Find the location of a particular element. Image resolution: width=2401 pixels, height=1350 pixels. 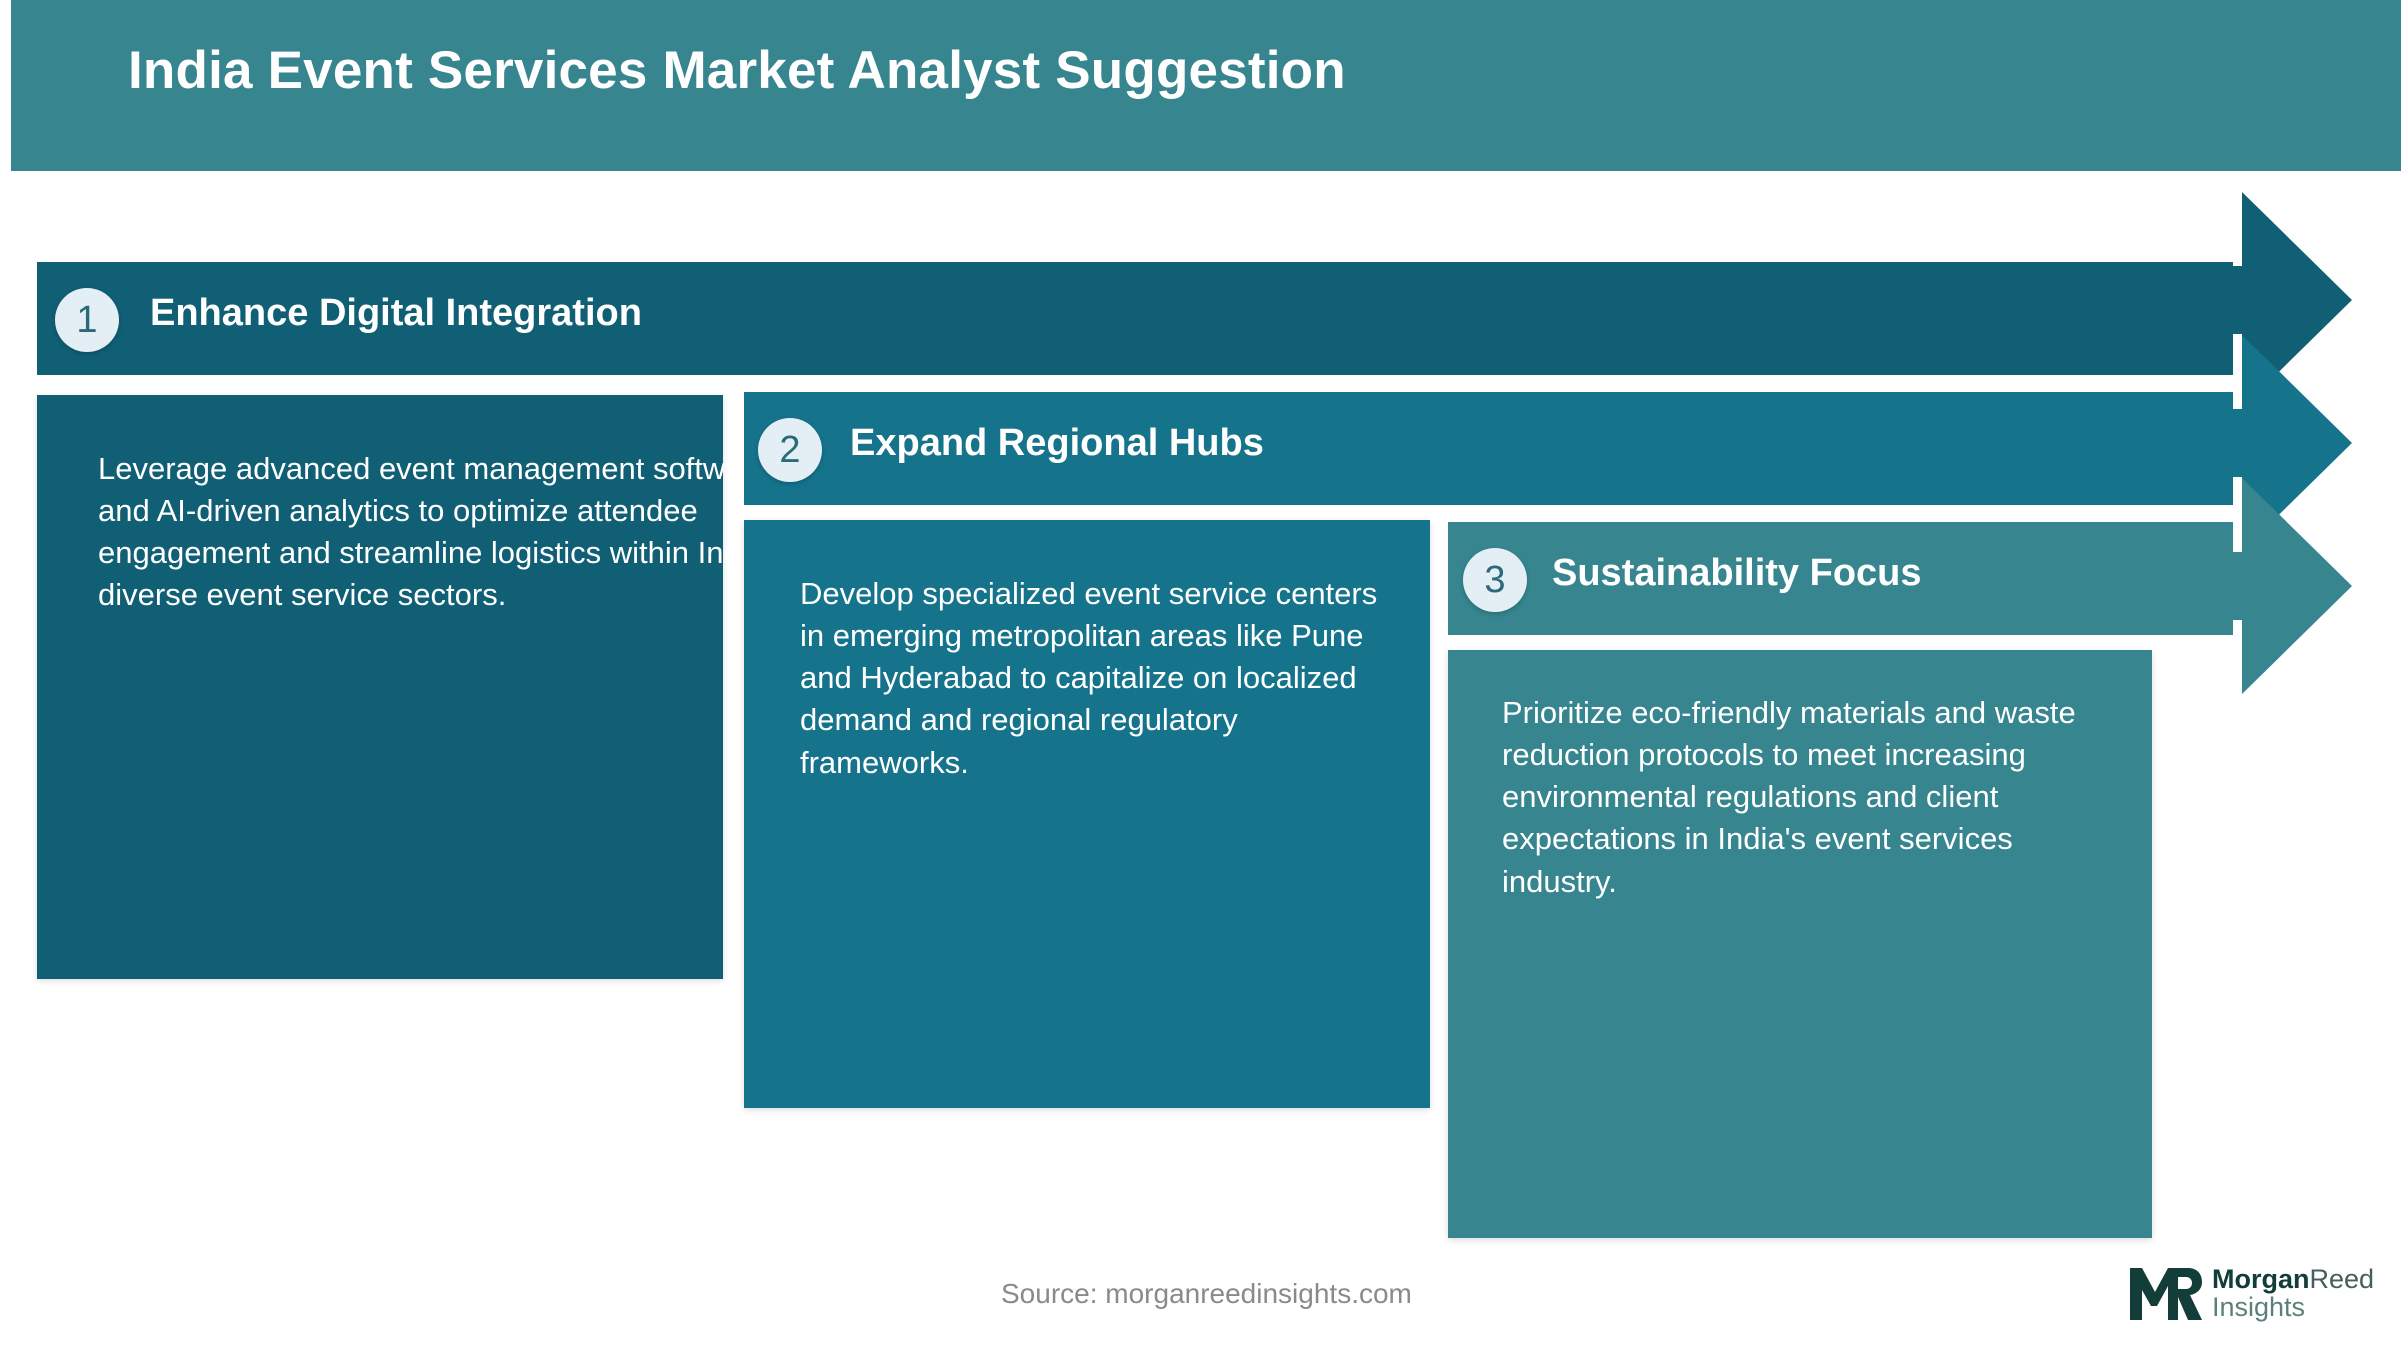

header-band is located at coordinates (1200, 85).